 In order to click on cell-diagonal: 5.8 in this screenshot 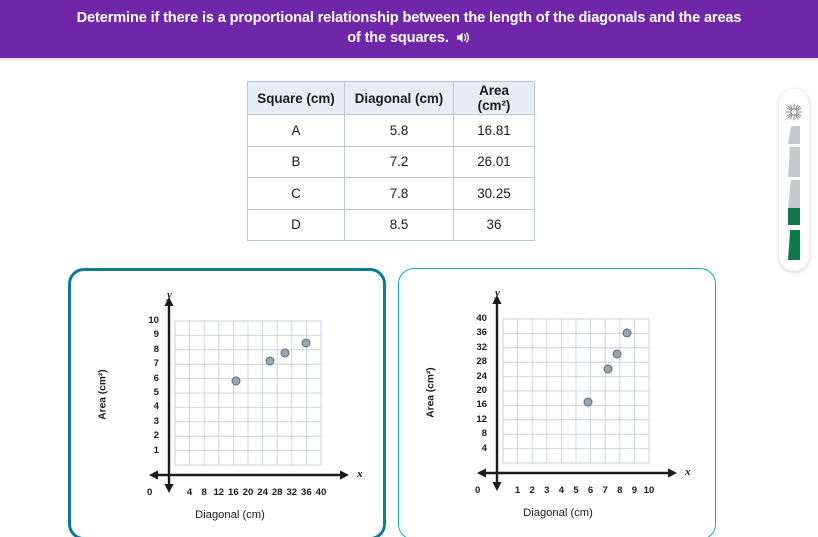, I will do `click(399, 130)`.